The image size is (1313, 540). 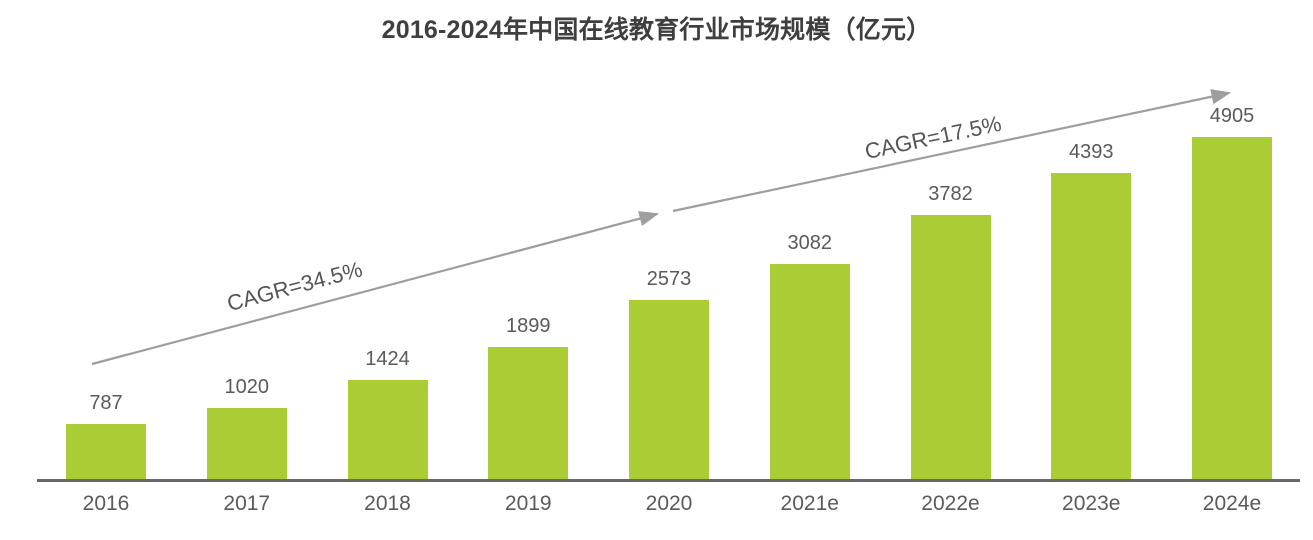 I want to click on bar-2022e, so click(x=950, y=347).